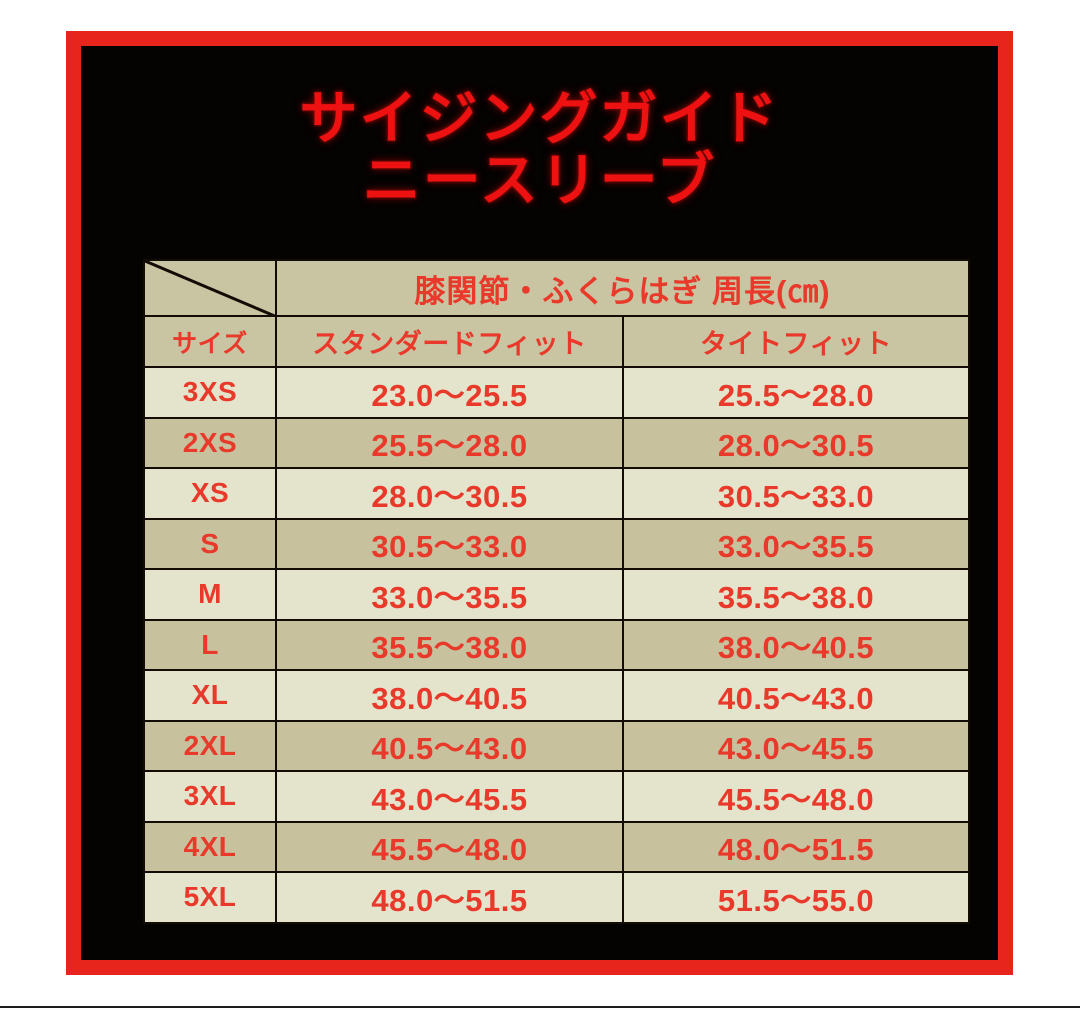 This screenshot has width=1080, height=1012. Describe the element at coordinates (210, 392) in the screenshot. I see `size-cell-value: 3XS` at that location.